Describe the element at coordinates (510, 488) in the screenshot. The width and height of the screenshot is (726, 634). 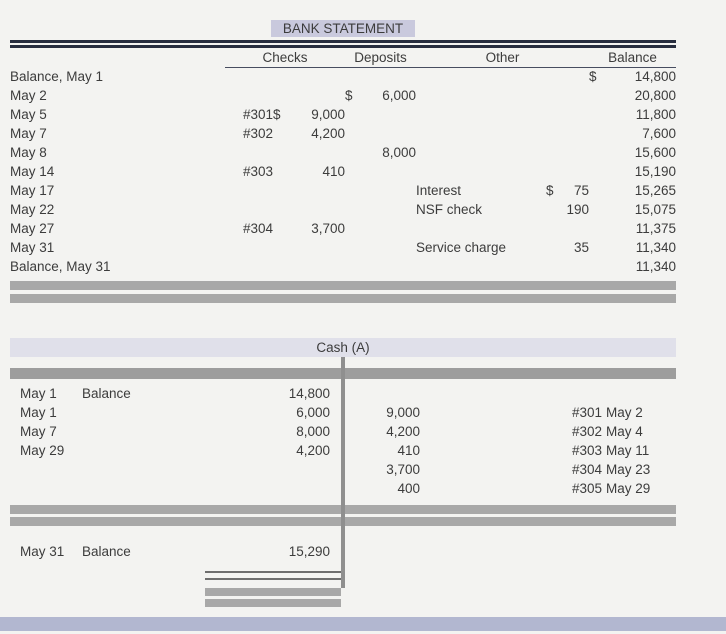
I see `credit-side: 400 #305 May 29` at that location.